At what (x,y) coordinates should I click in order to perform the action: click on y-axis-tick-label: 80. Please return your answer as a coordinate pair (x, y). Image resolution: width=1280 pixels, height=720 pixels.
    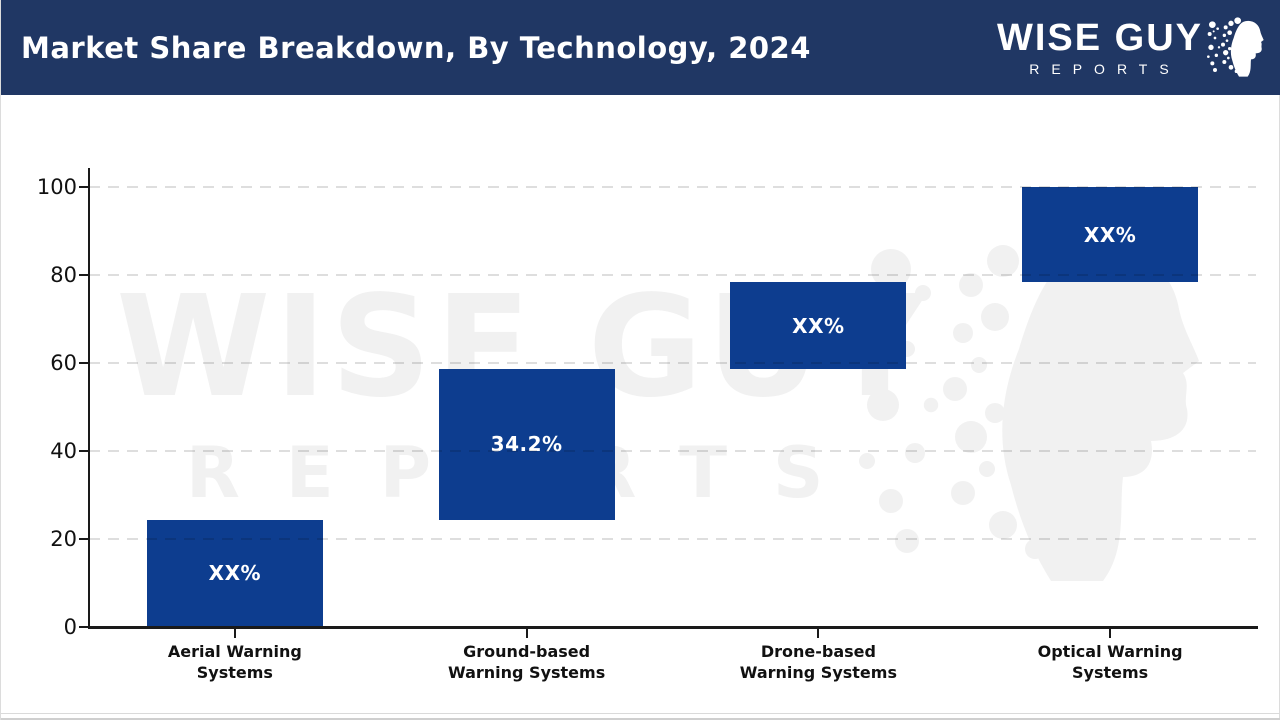
    Looking at the image, I should click on (63, 275).